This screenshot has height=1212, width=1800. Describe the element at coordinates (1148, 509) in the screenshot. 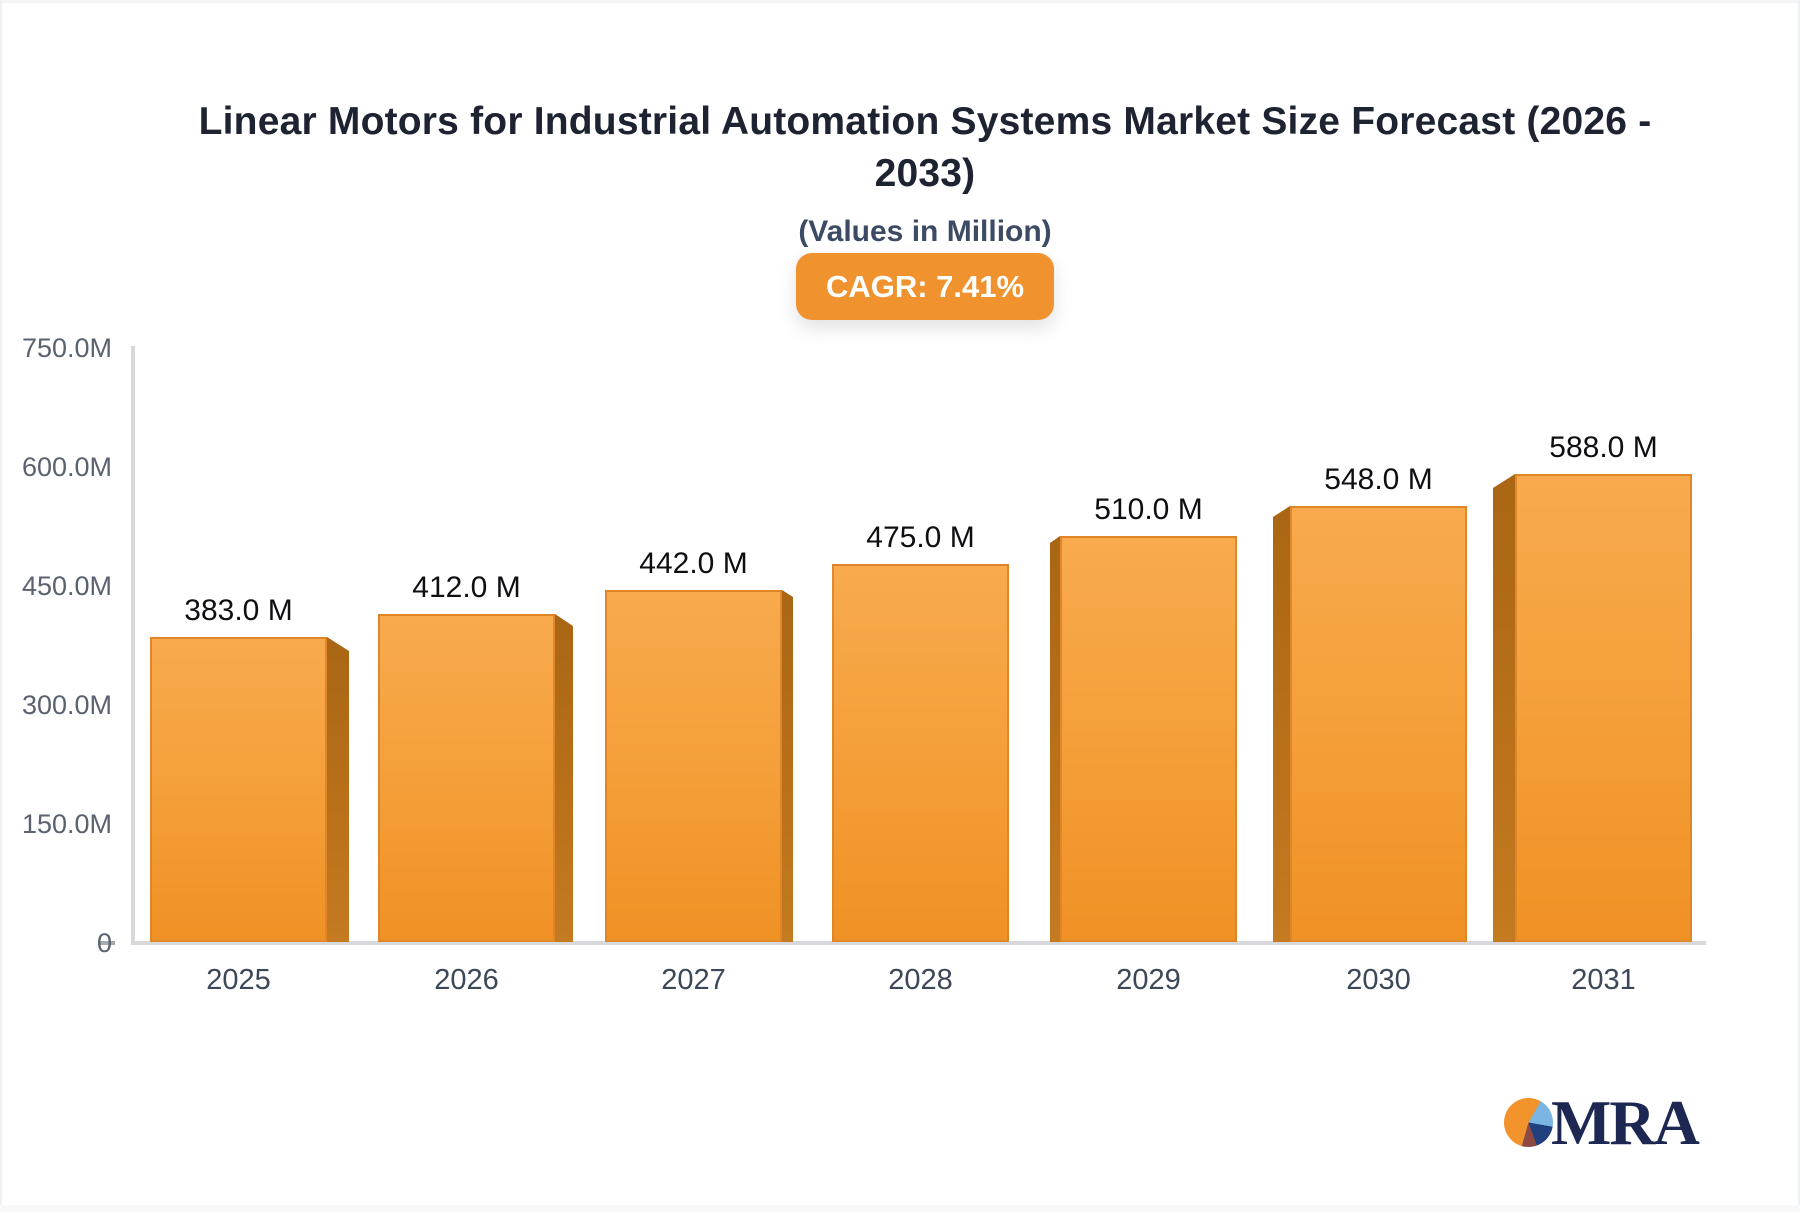

I see `bar-value-label-2029: 510.0 M` at that location.